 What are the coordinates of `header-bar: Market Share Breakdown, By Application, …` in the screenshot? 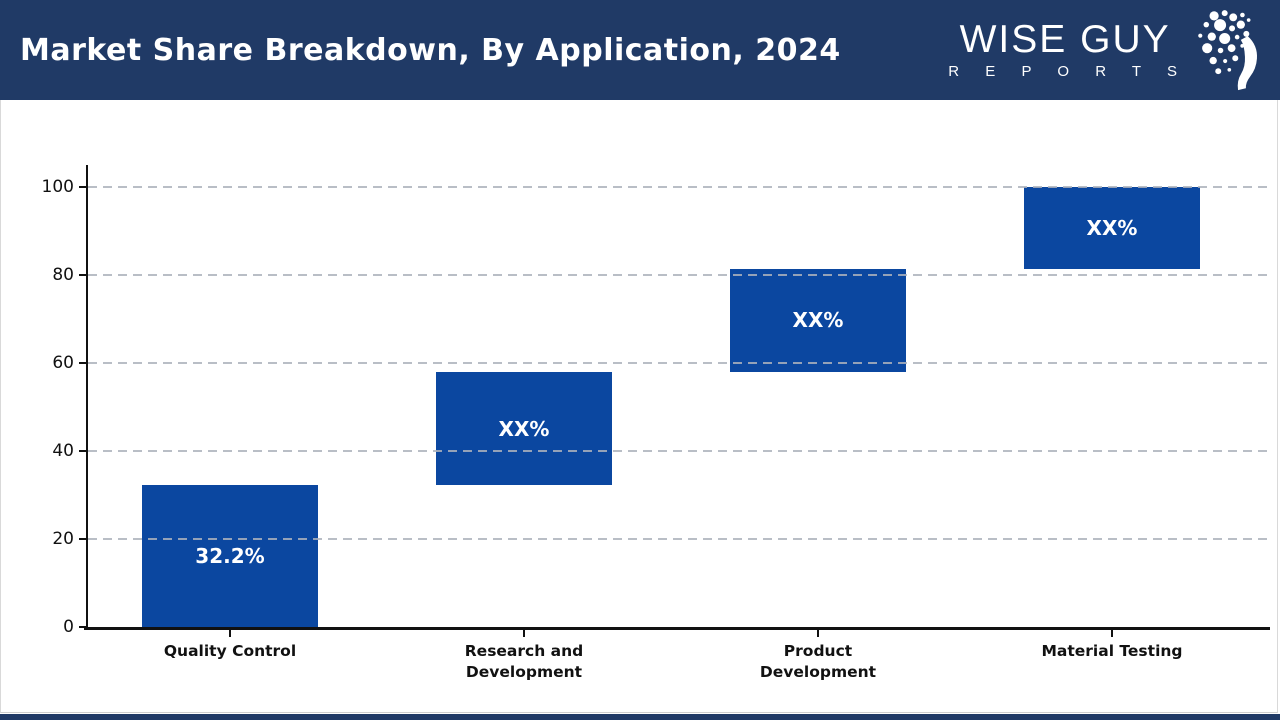 It's located at (640, 50).